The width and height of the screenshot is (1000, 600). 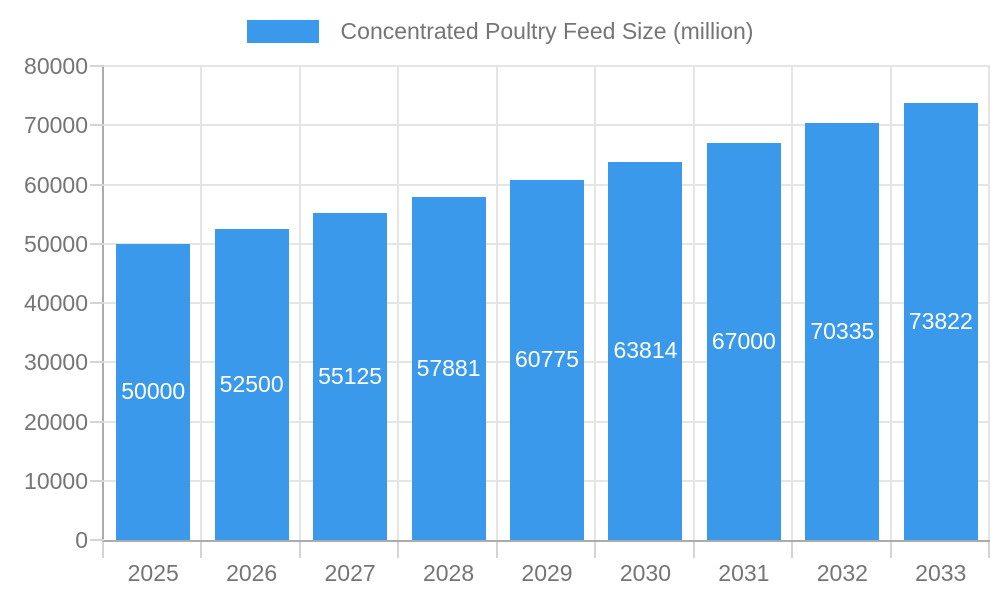 What do you see at coordinates (547, 31) in the screenshot?
I see `legend-label: Concentrated Poultry Feed Size (million)` at bounding box center [547, 31].